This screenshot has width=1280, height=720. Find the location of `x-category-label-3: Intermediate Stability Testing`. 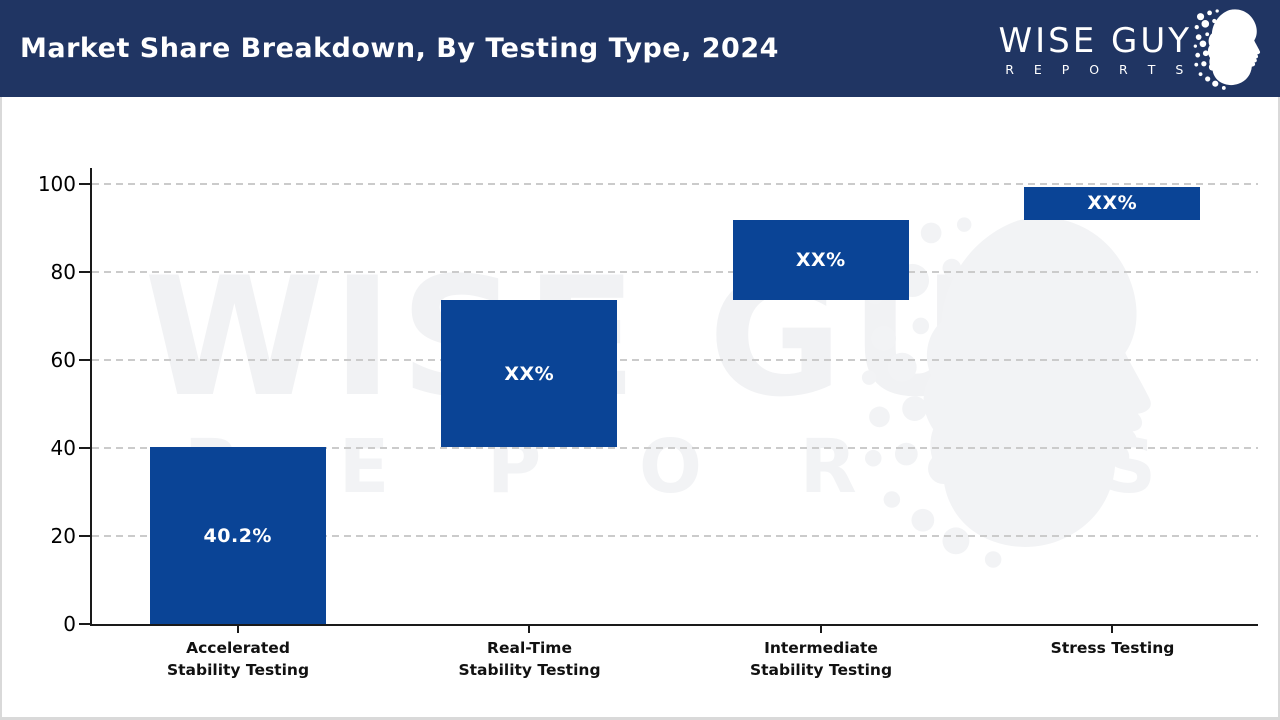

x-category-label-3: Intermediate Stability Testing is located at coordinates (821, 659).